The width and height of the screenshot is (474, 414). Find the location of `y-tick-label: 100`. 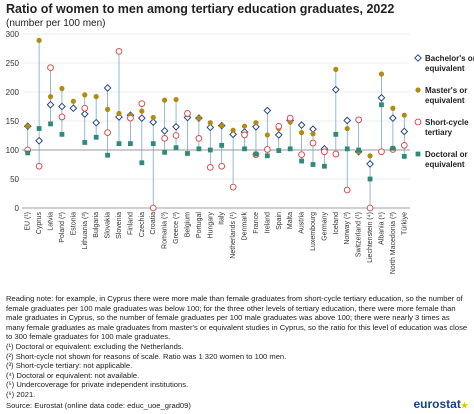

y-tick-label: 100 is located at coordinates (13, 150).